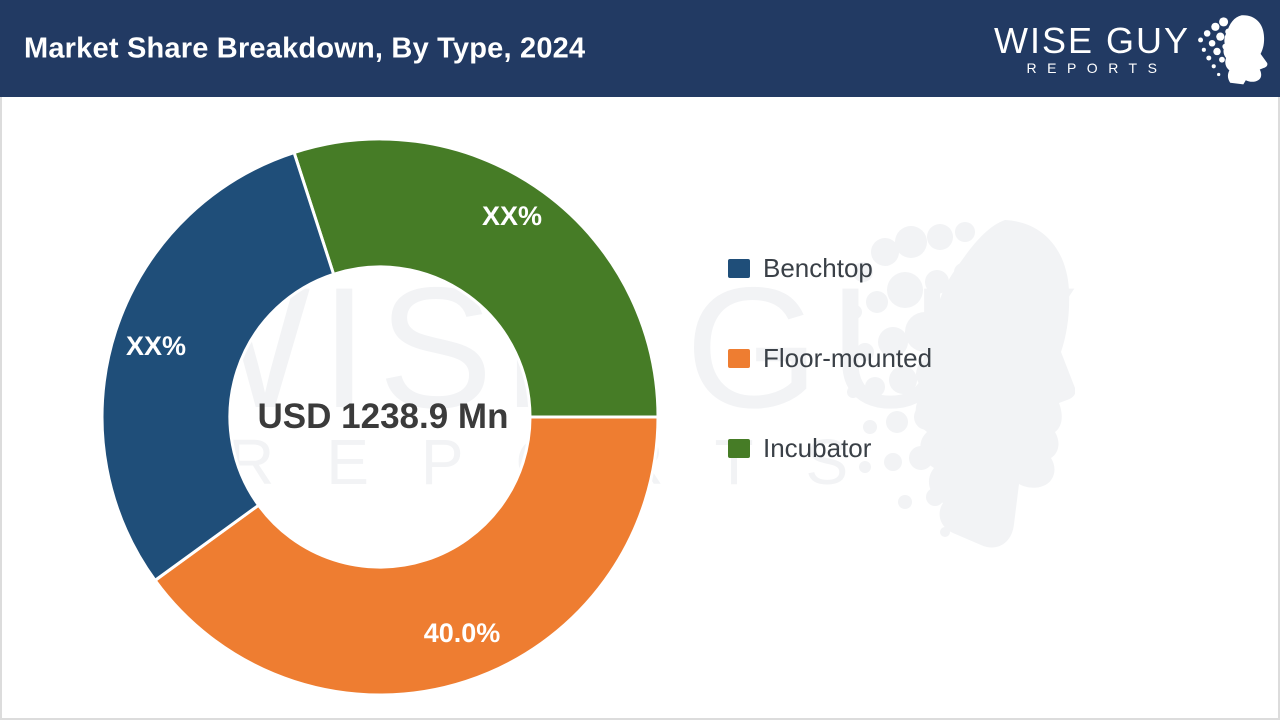 Image resolution: width=1280 pixels, height=720 pixels. I want to click on watermark-dots, so click(911, 379).